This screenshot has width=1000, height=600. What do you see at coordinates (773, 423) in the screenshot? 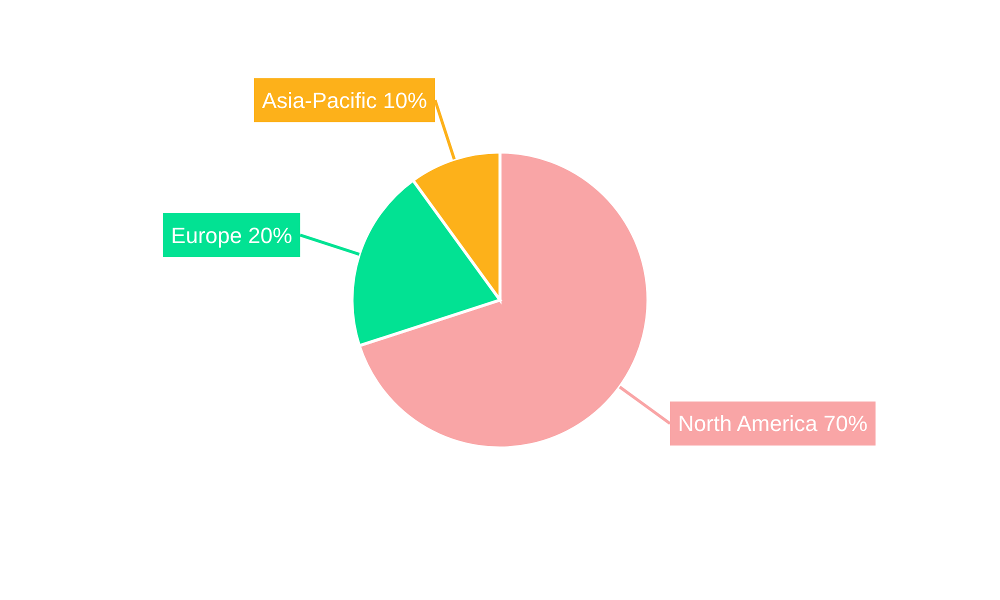
I see `slice-label: North America 70%` at bounding box center [773, 423].